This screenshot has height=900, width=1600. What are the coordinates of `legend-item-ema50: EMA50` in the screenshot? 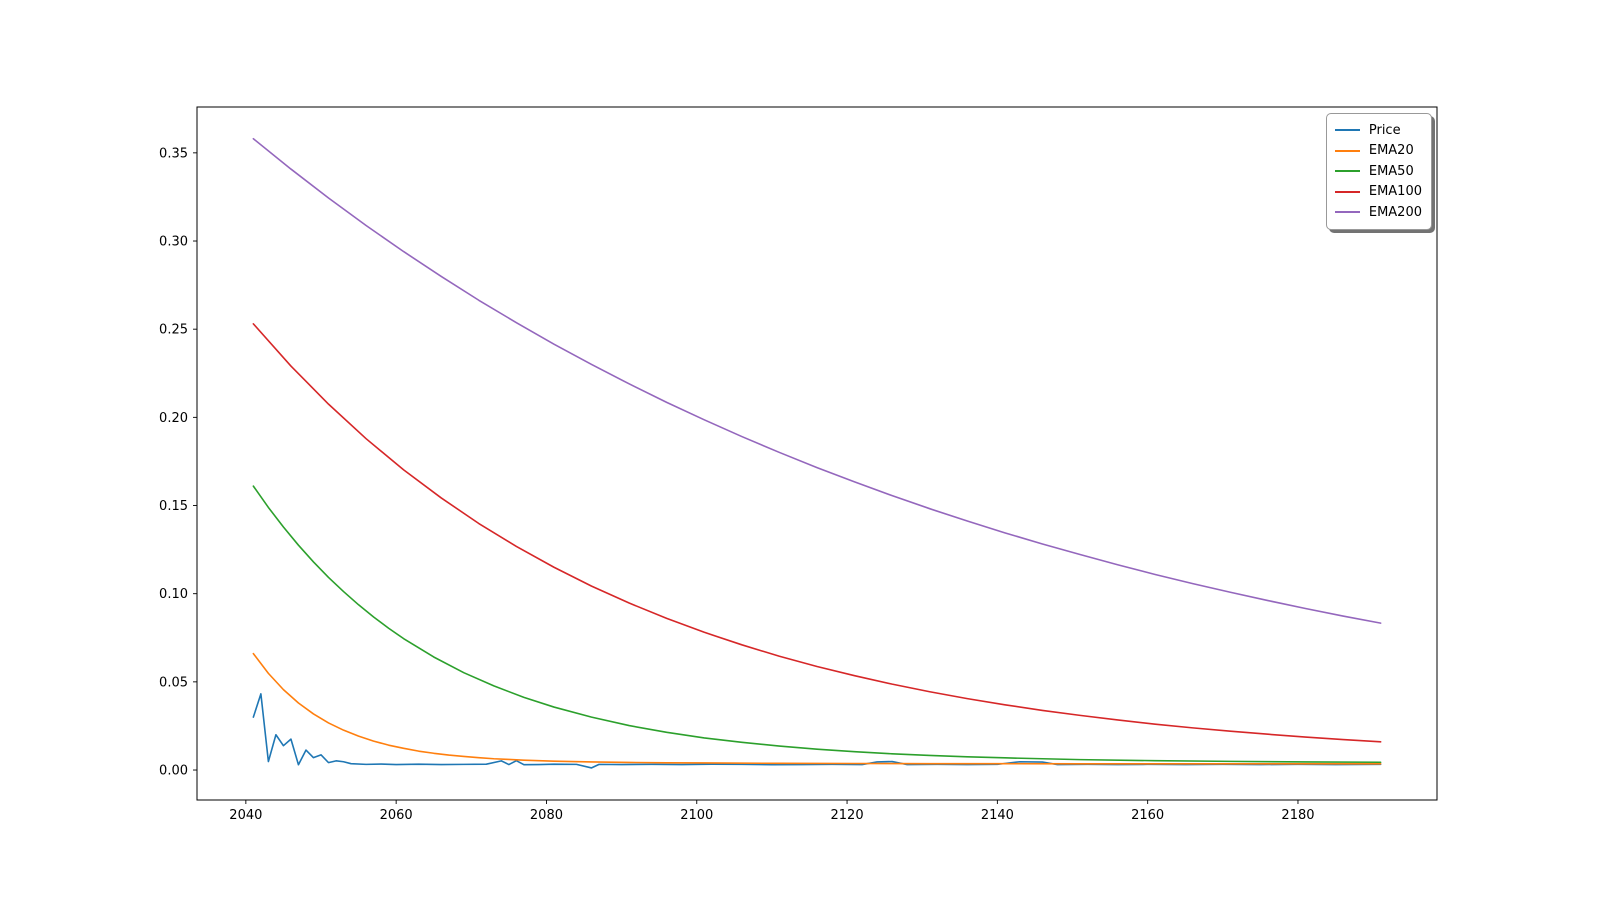 It's located at (1378, 171).